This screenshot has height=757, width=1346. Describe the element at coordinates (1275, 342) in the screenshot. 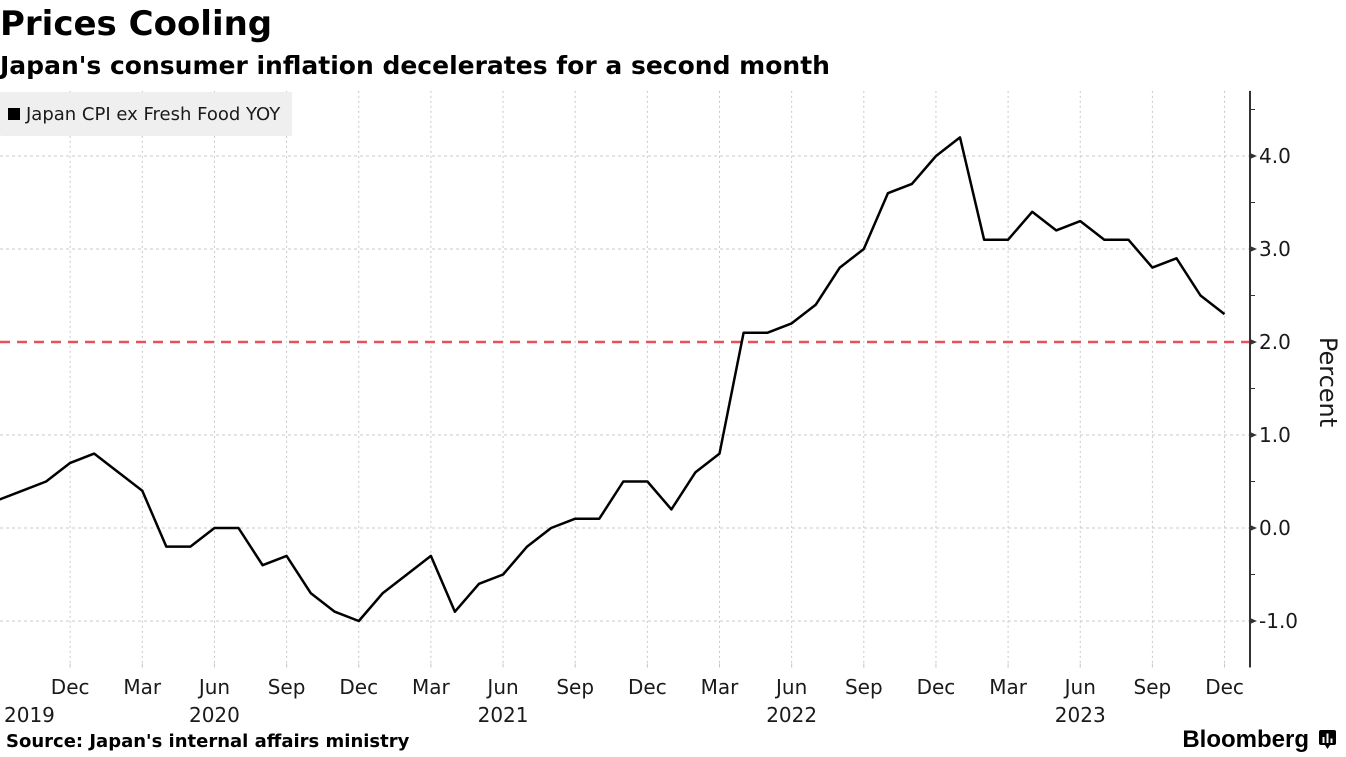

I see `y-tick-label: 2.0` at that location.